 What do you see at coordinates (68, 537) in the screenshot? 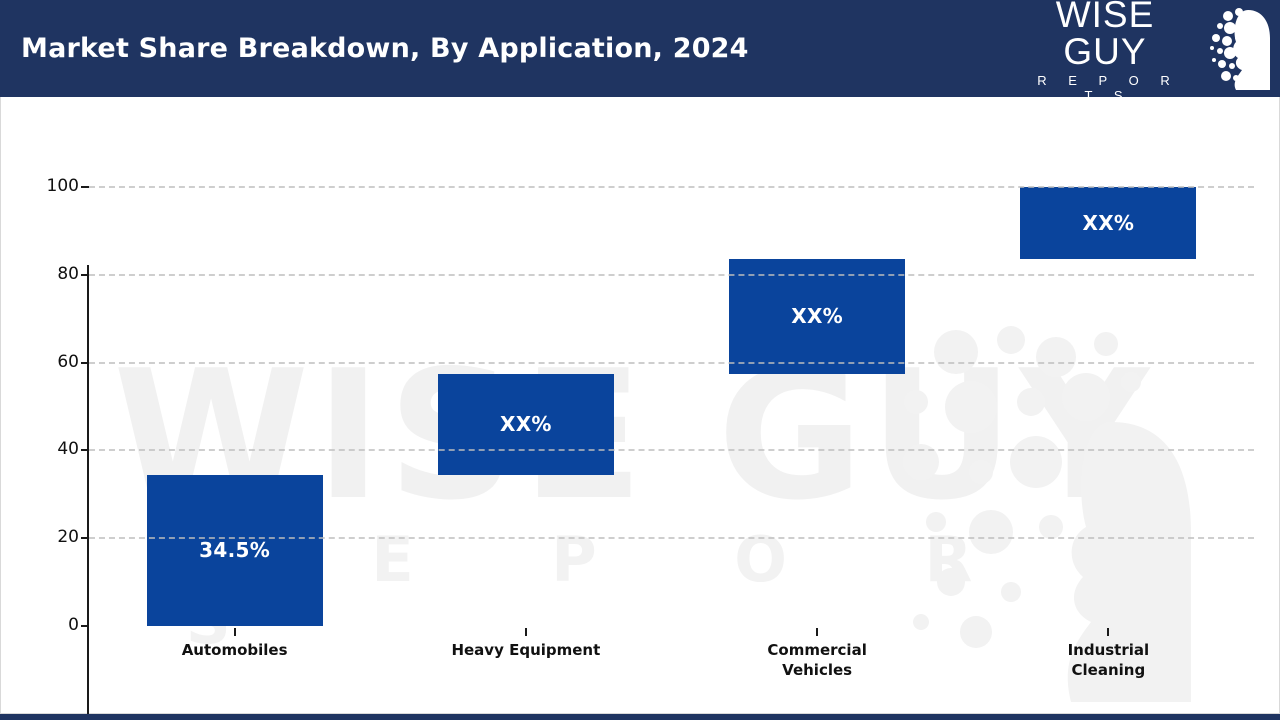
I see `y-tick-label-20: 20` at bounding box center [68, 537].